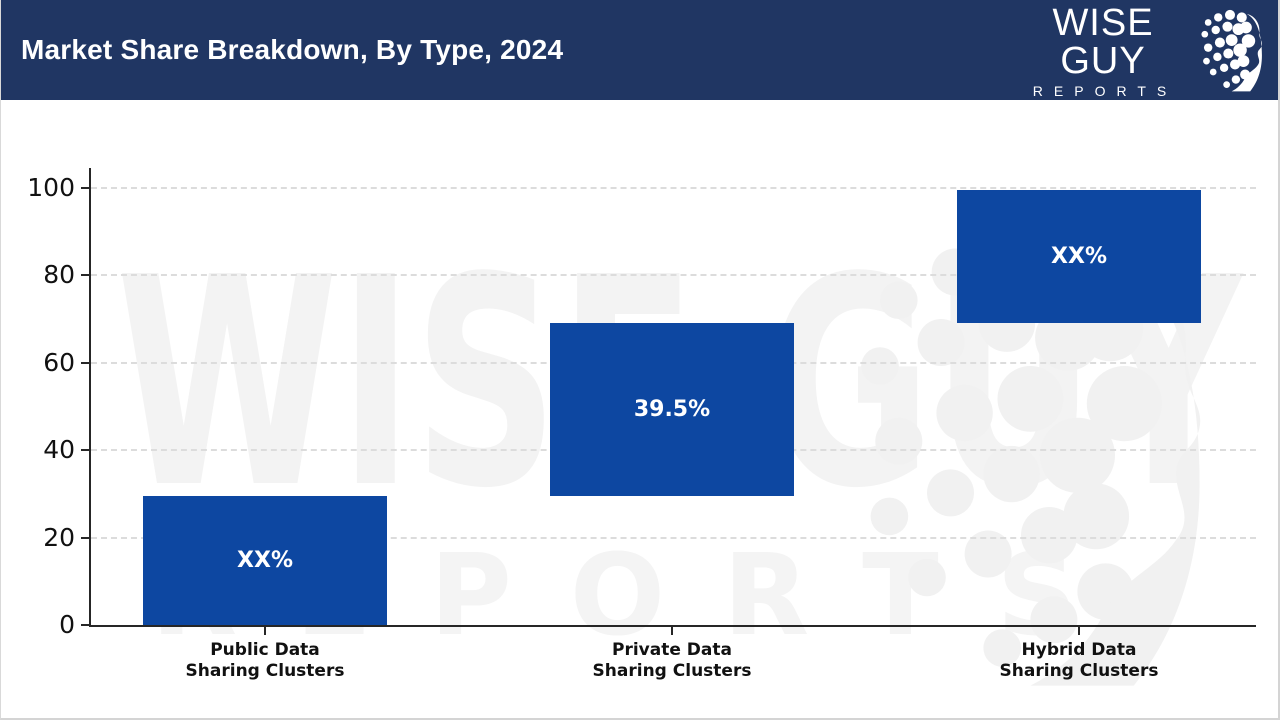  Describe the element at coordinates (59, 537) in the screenshot. I see `y-tick-label: 20` at that location.